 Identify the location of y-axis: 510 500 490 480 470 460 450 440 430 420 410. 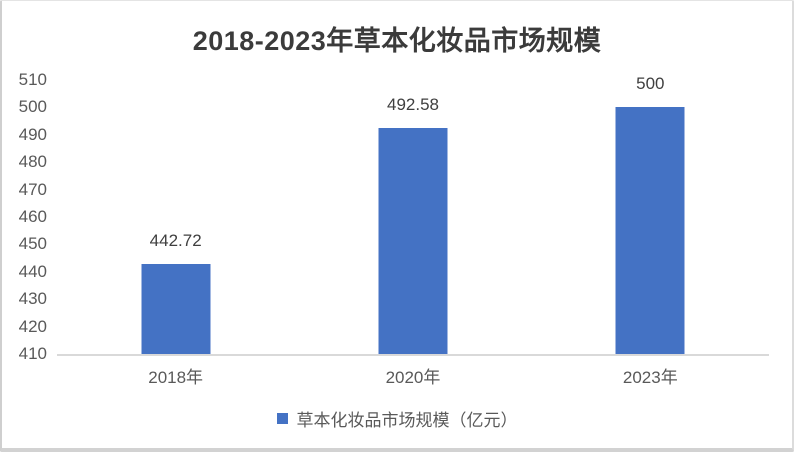
(24, 216).